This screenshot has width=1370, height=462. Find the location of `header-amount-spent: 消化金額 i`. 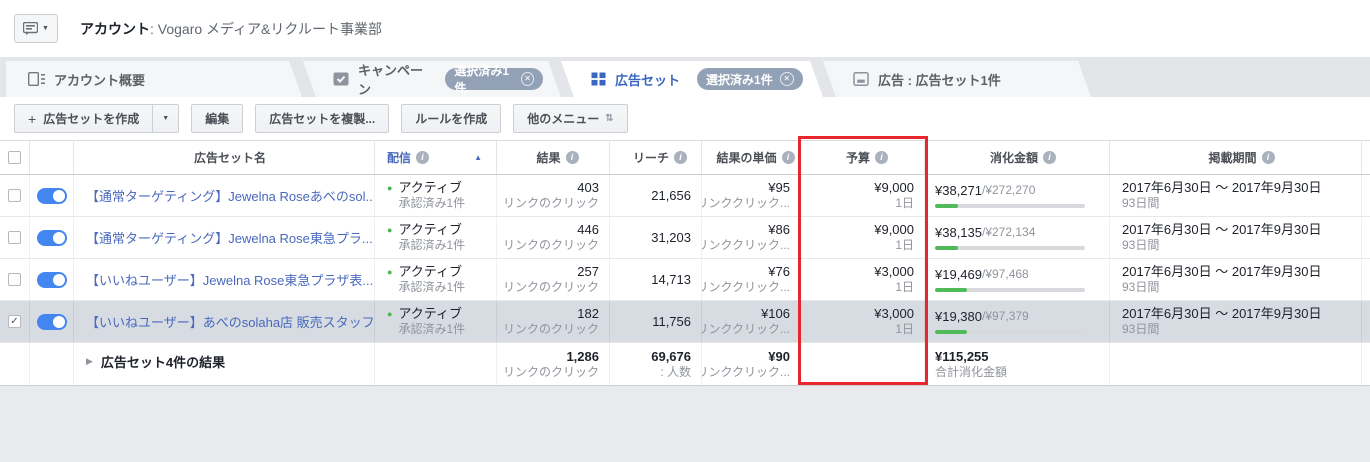

header-amount-spent: 消化金額 i is located at coordinates (1017, 157).